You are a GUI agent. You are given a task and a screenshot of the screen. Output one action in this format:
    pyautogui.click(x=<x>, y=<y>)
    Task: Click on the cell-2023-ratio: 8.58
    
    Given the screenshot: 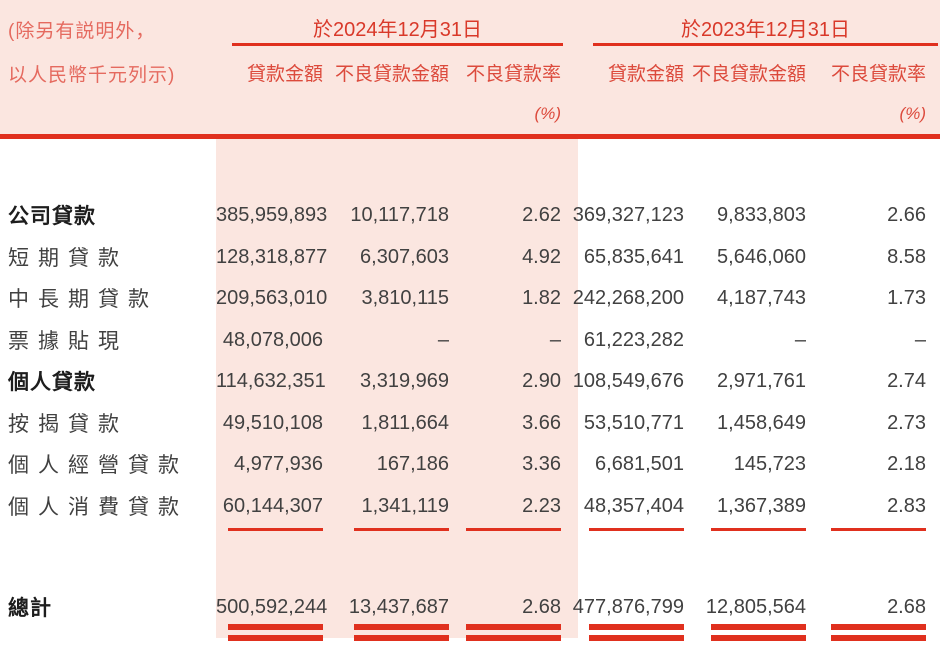 What is the action you would take?
    pyautogui.click(x=906, y=256)
    